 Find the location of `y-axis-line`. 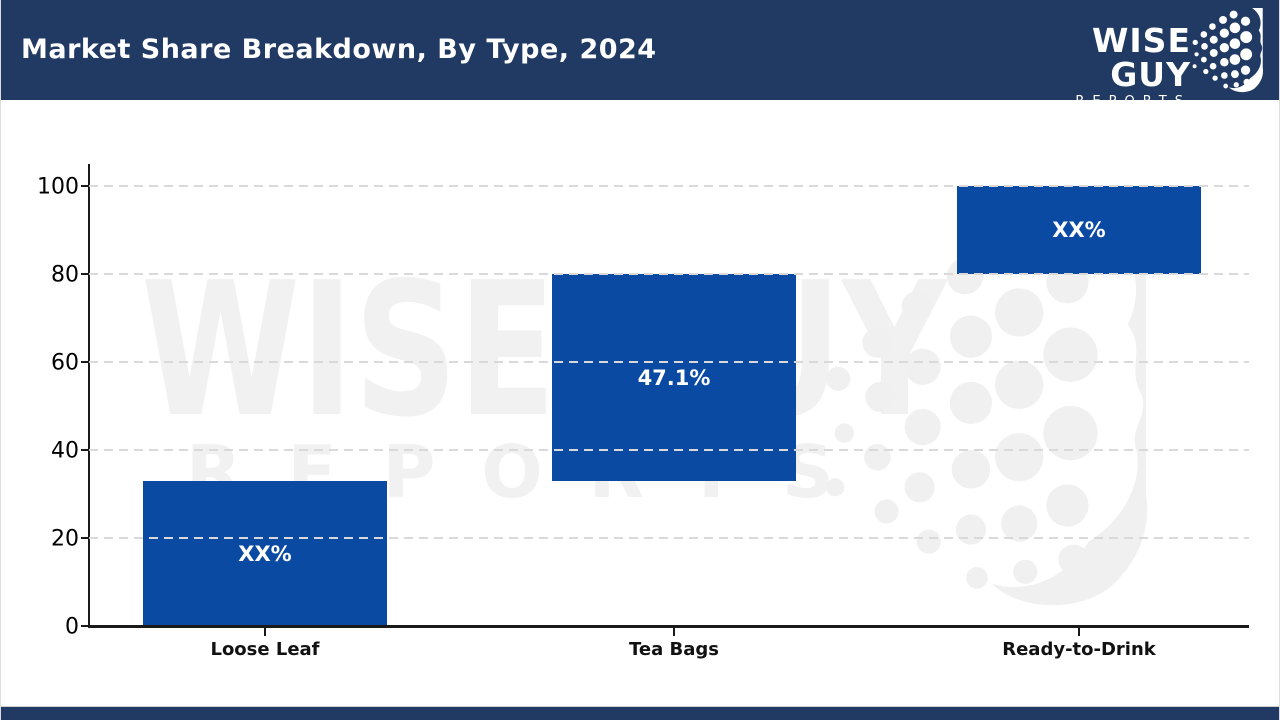

y-axis-line is located at coordinates (89, 395).